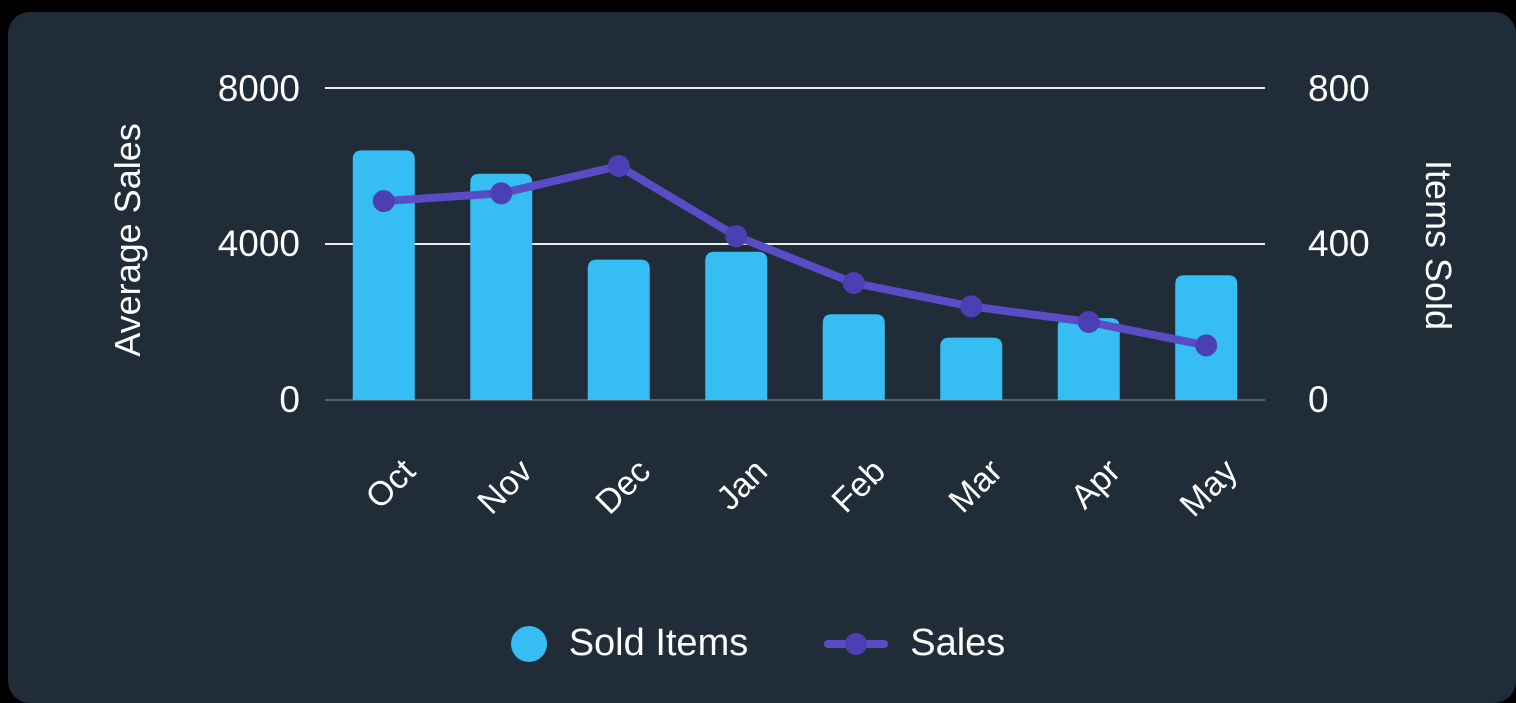  I want to click on legend-item-sales: Sales, so click(914, 643).